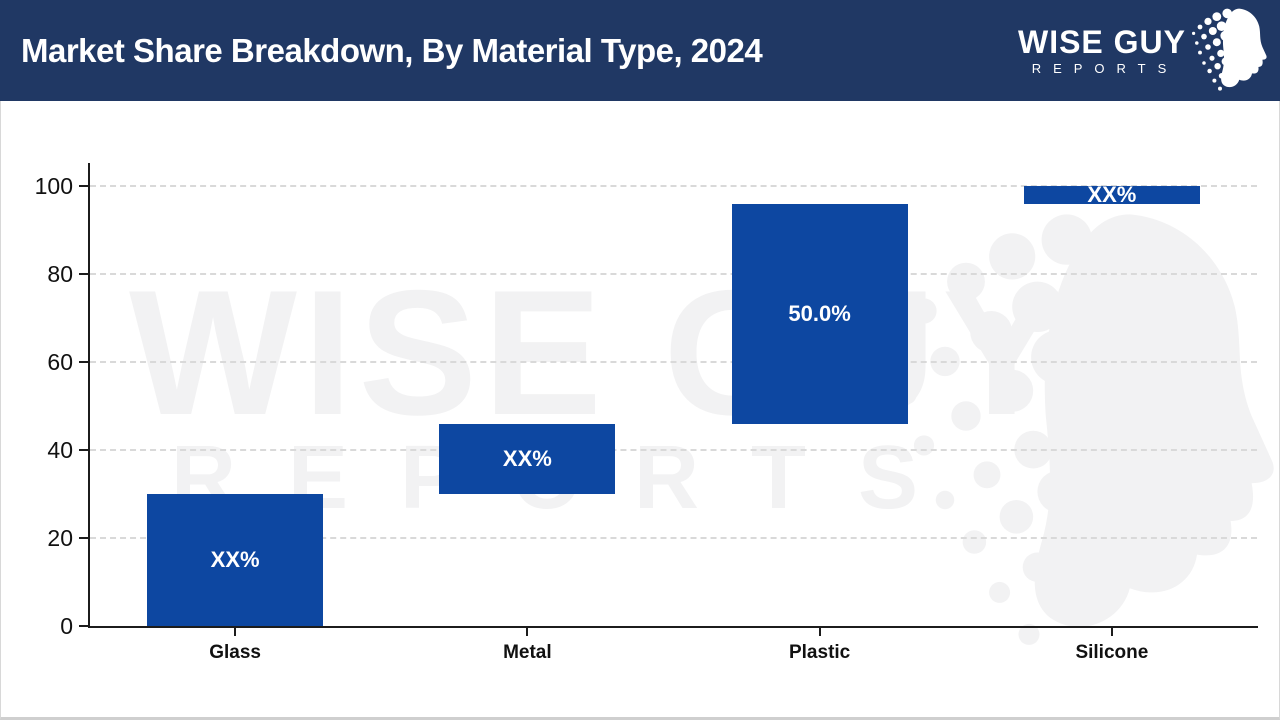  What do you see at coordinates (60, 274) in the screenshot?
I see `y-tick-label-80: 80` at bounding box center [60, 274].